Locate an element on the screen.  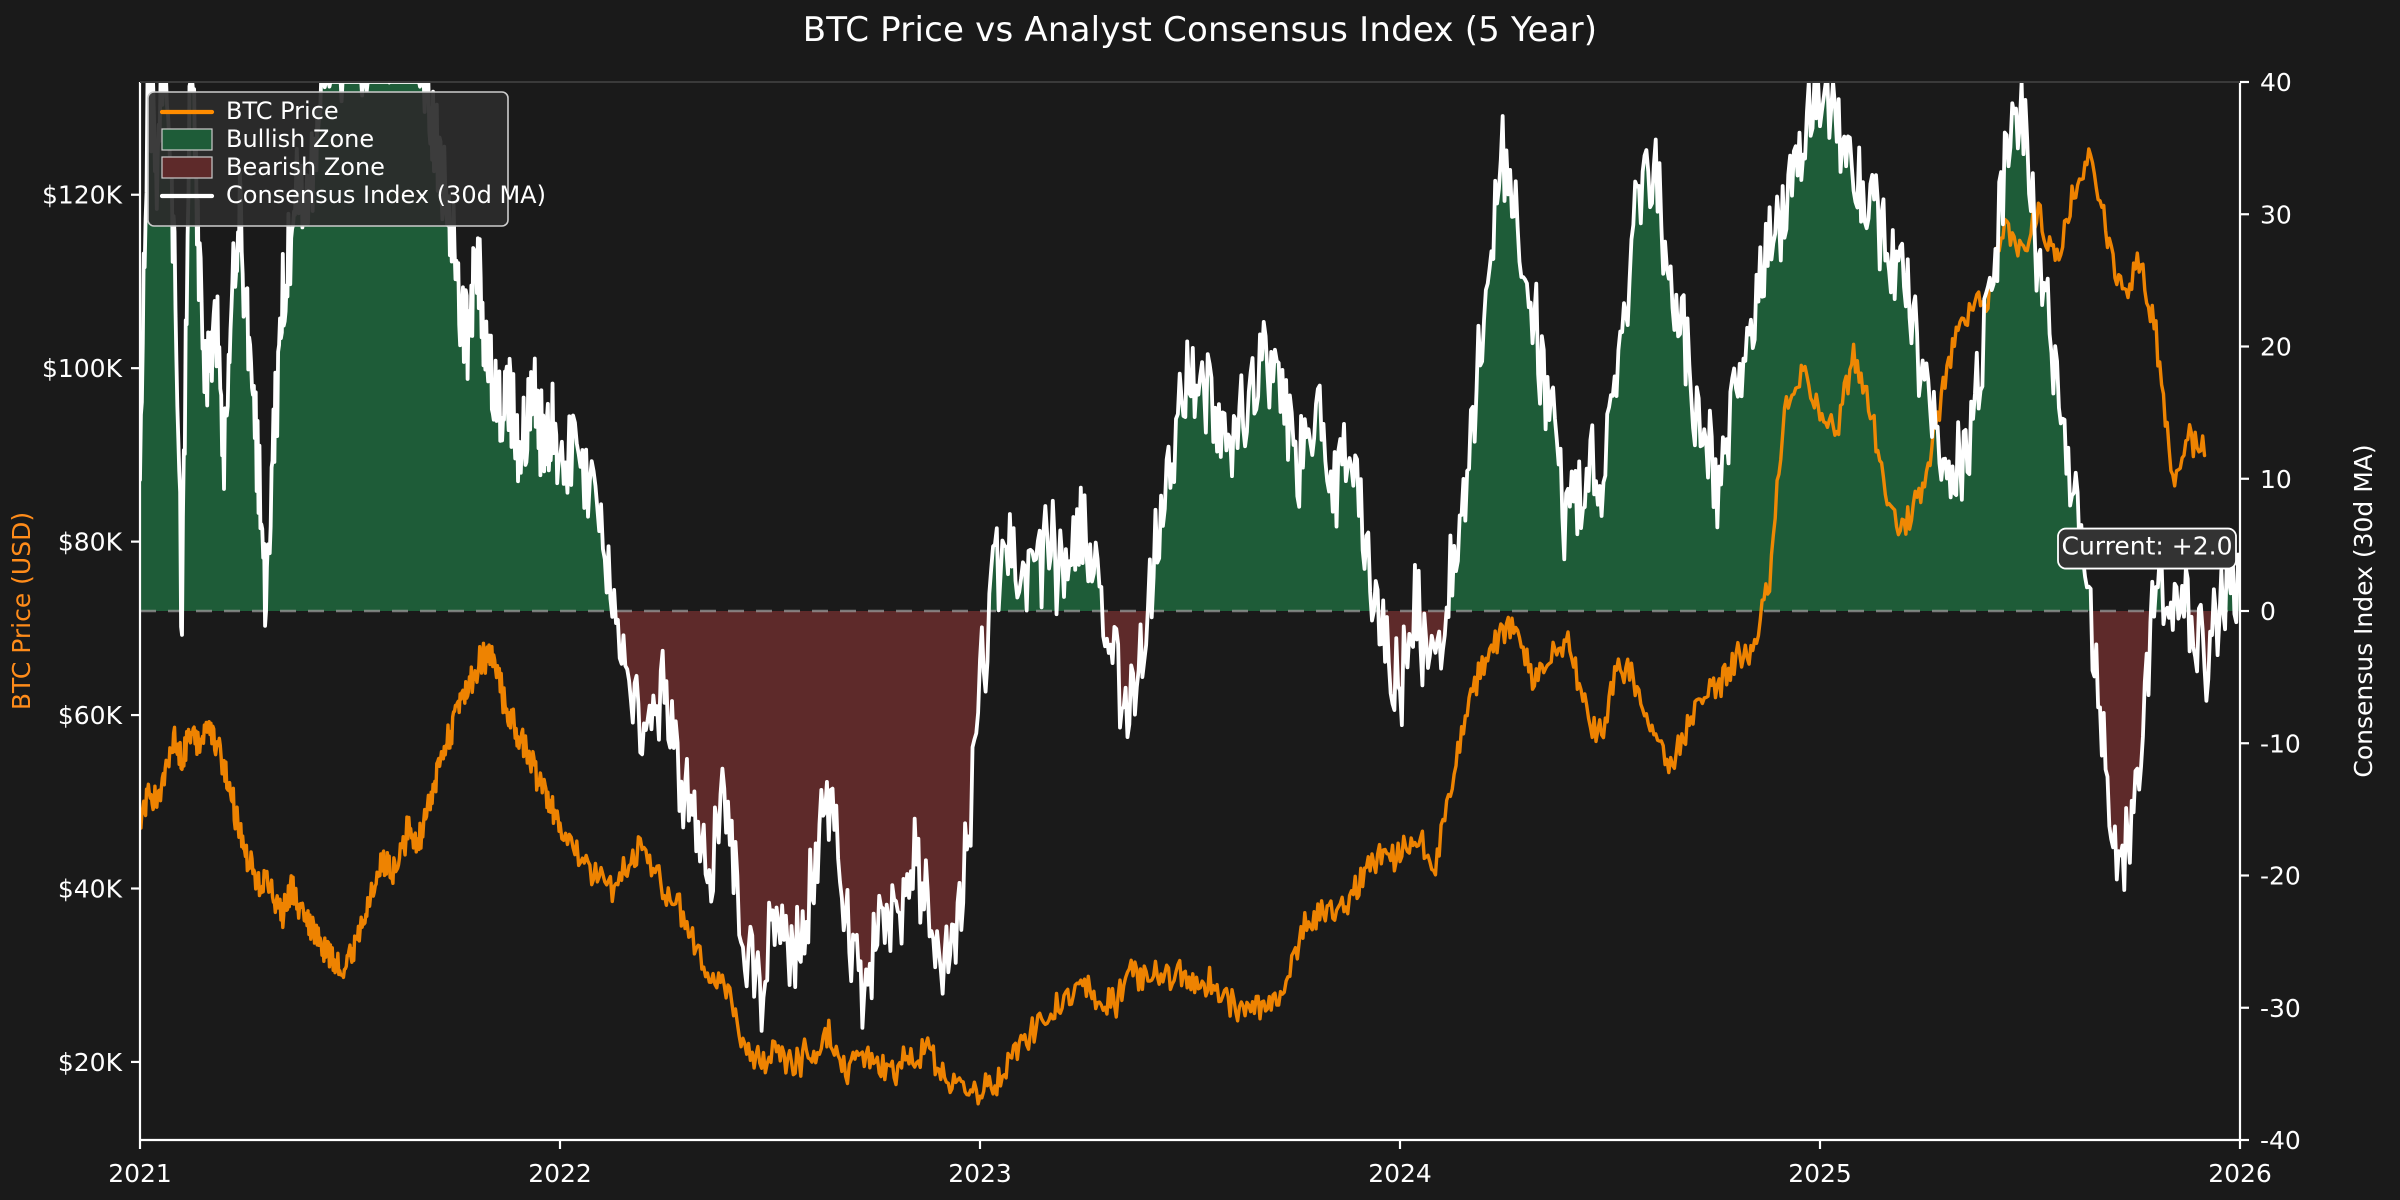
left-y-tick-label: $100K is located at coordinates (82, 368).